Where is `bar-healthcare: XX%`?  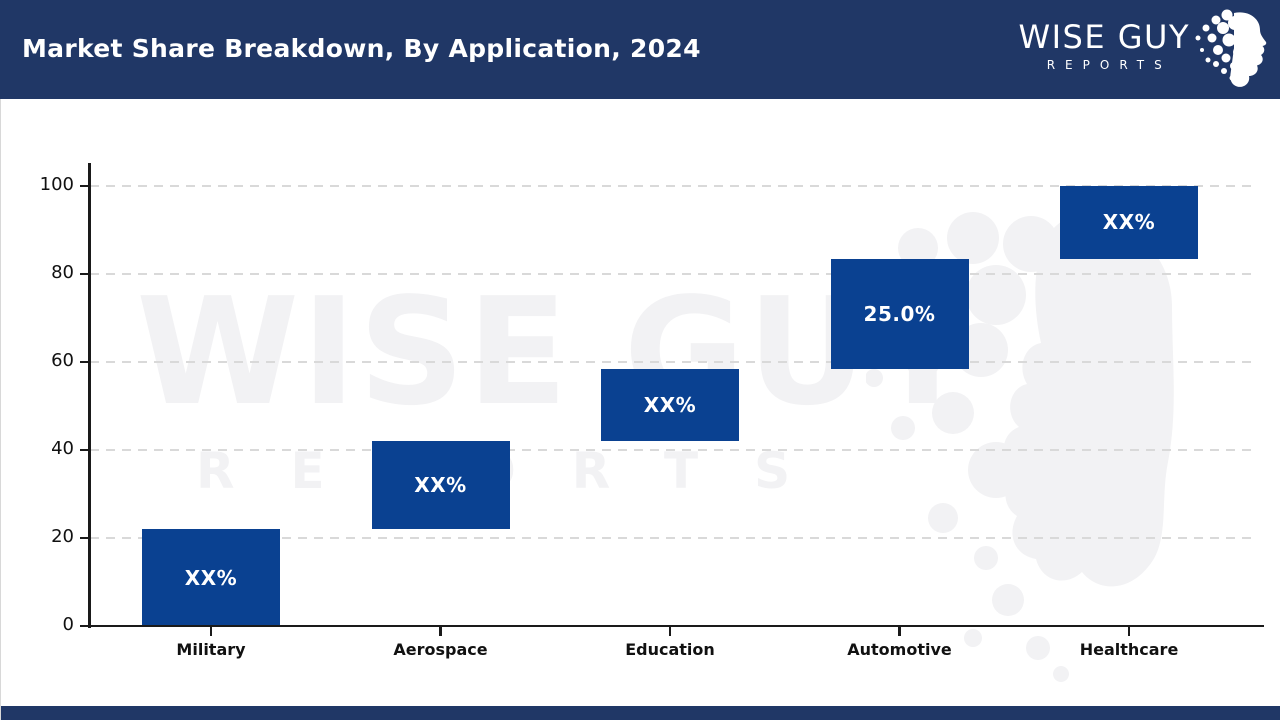
bar-healthcare: XX% is located at coordinates (1129, 222).